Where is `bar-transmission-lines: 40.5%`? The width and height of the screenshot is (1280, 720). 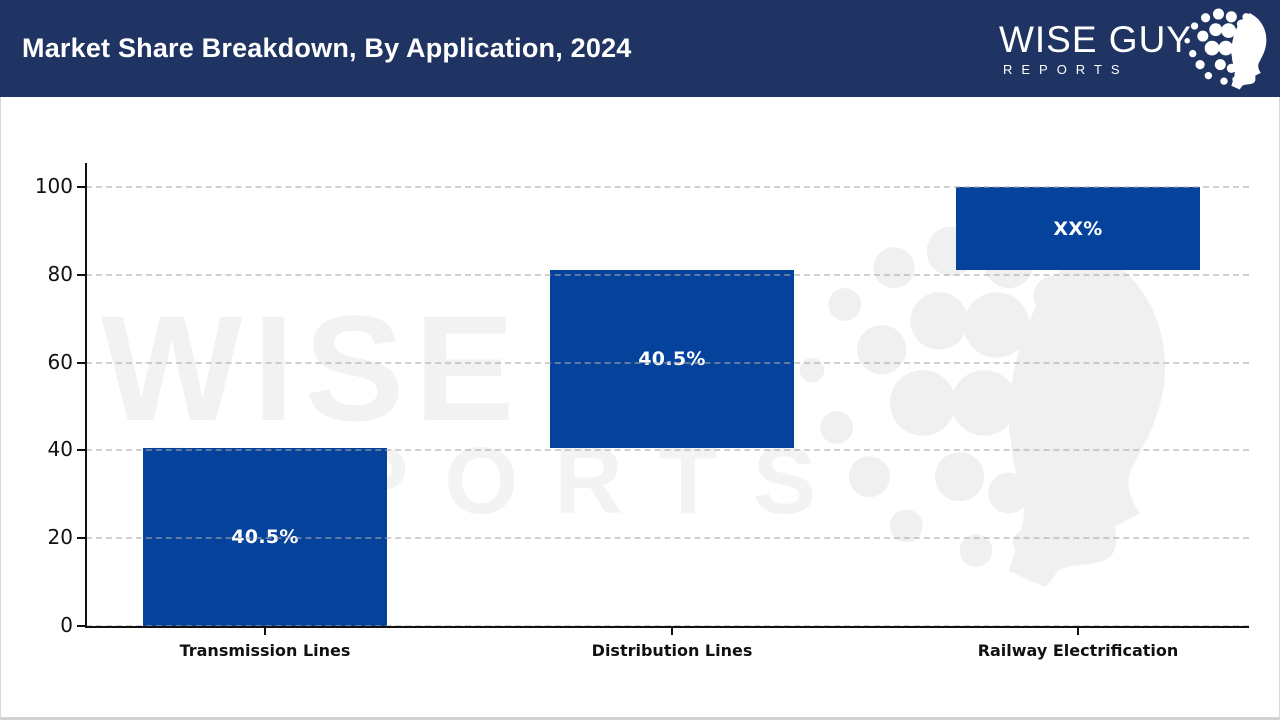
bar-transmission-lines: 40.5% is located at coordinates (265, 537).